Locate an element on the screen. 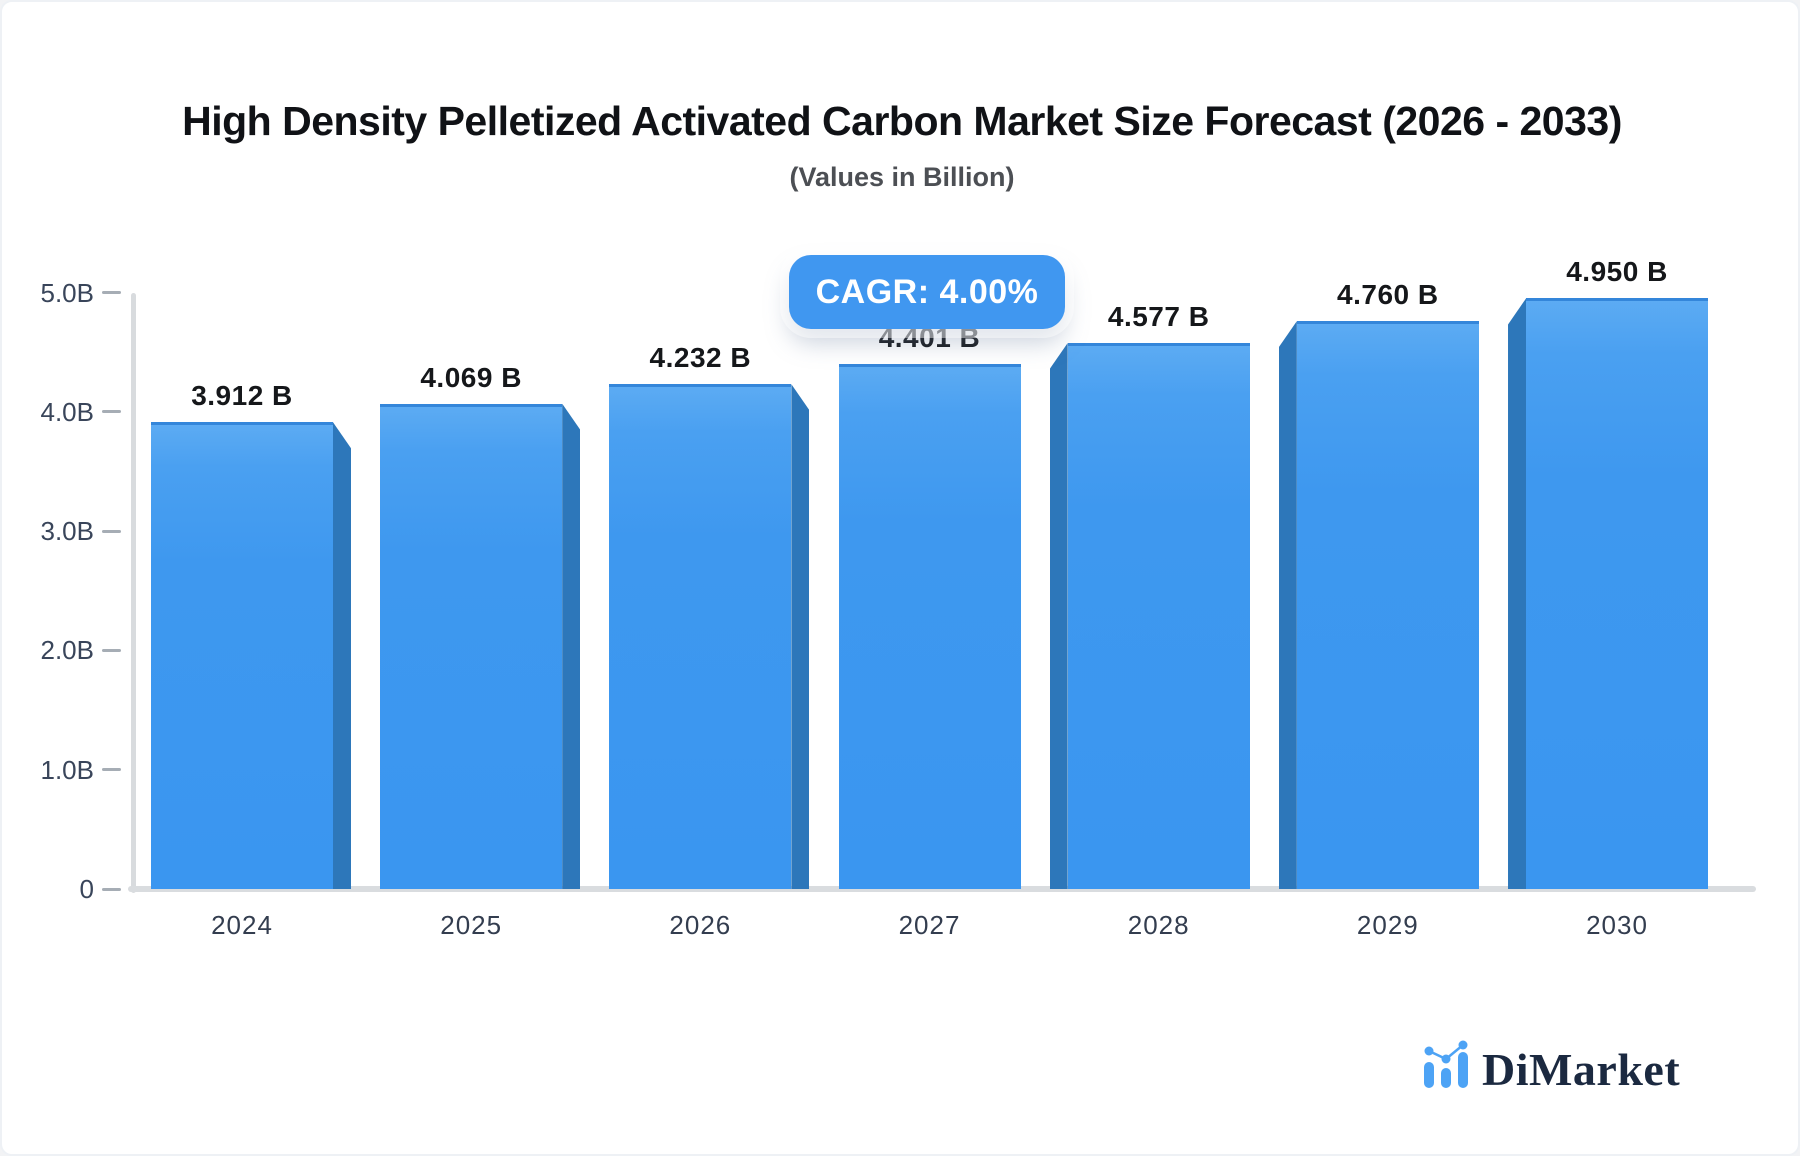 Image resolution: width=1800 pixels, height=1156 pixels. value-label-2024: 3.912 B is located at coordinates (242, 396).